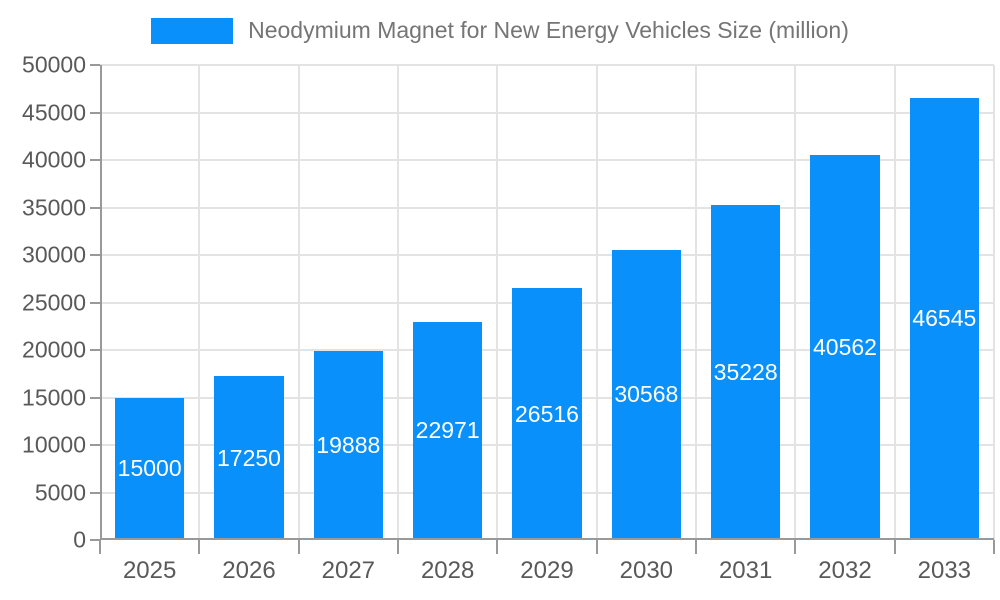 This screenshot has height=600, width=1000. Describe the element at coordinates (54, 159) in the screenshot. I see `y-tick-label: 40000` at that location.